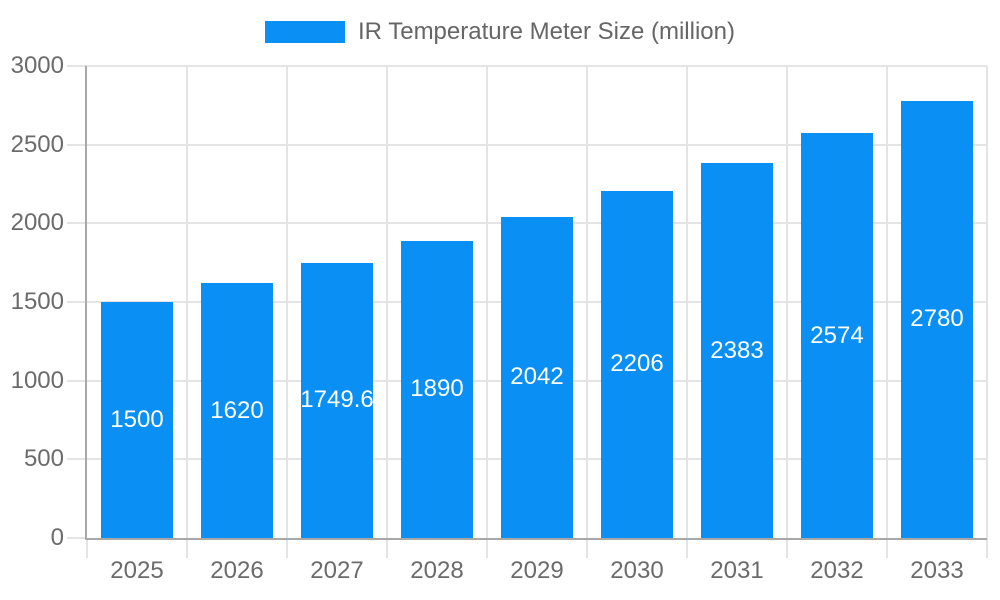 The image size is (1000, 600). I want to click on y-axis-tick-label: 2000, so click(37, 223).